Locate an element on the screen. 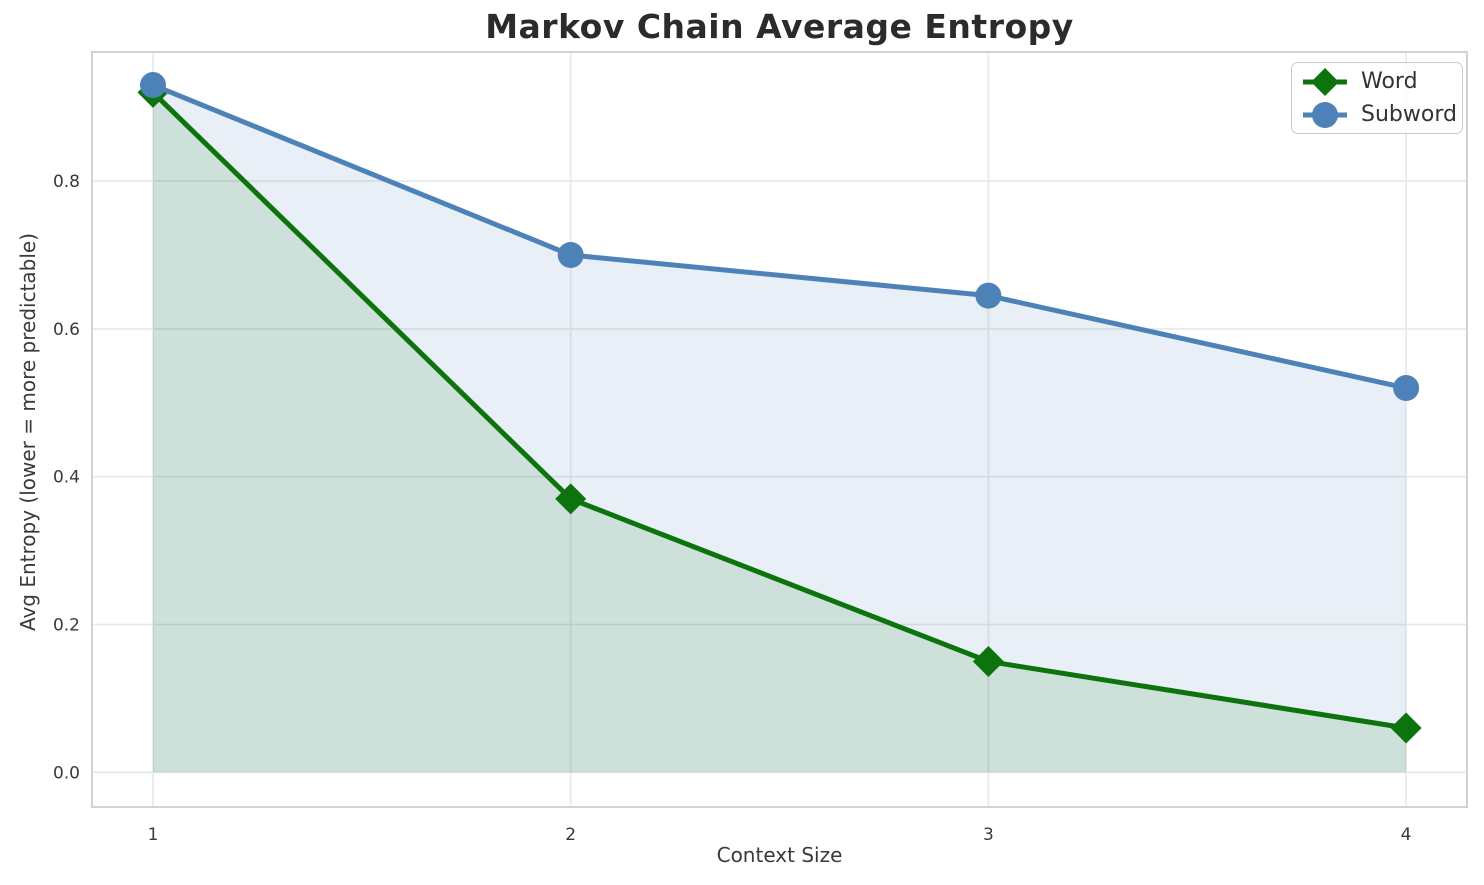 Image resolution: width=1484 pixels, height=885 pixels. y-tick-label: 0.4 is located at coordinates (66, 478).